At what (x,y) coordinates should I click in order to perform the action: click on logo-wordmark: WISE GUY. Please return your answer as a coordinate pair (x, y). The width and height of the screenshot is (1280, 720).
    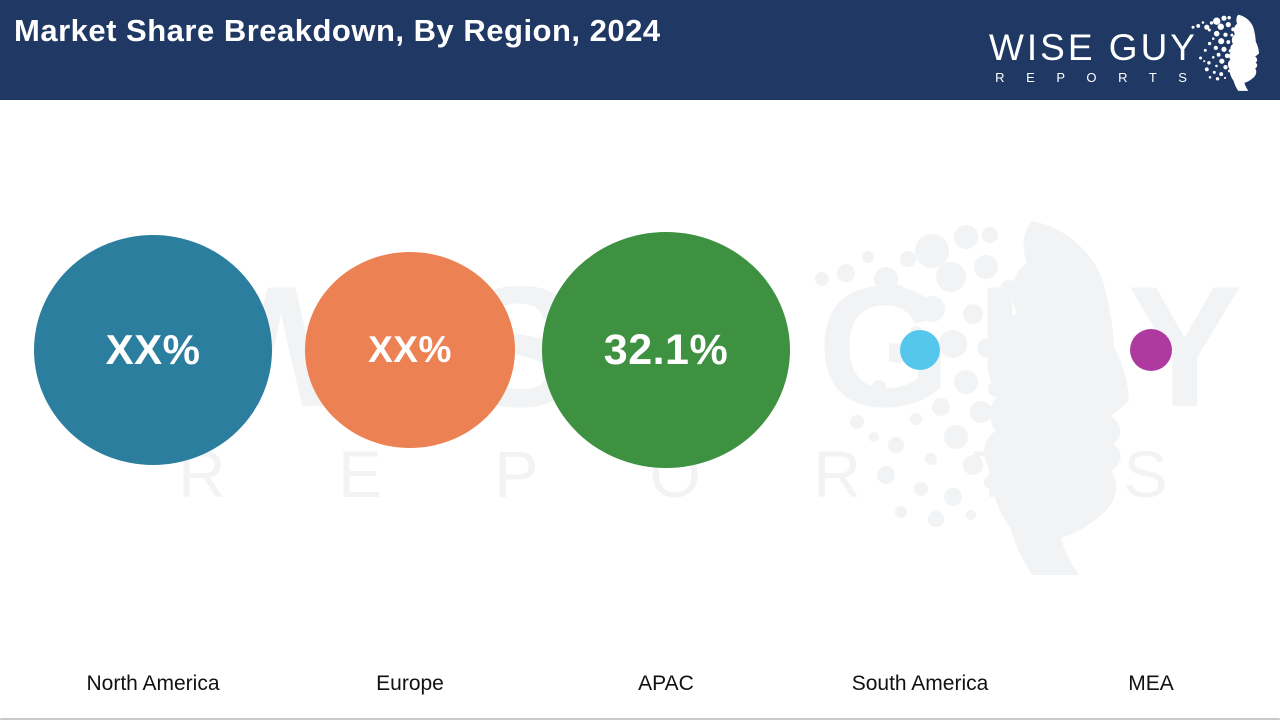
    Looking at the image, I should click on (1093, 47).